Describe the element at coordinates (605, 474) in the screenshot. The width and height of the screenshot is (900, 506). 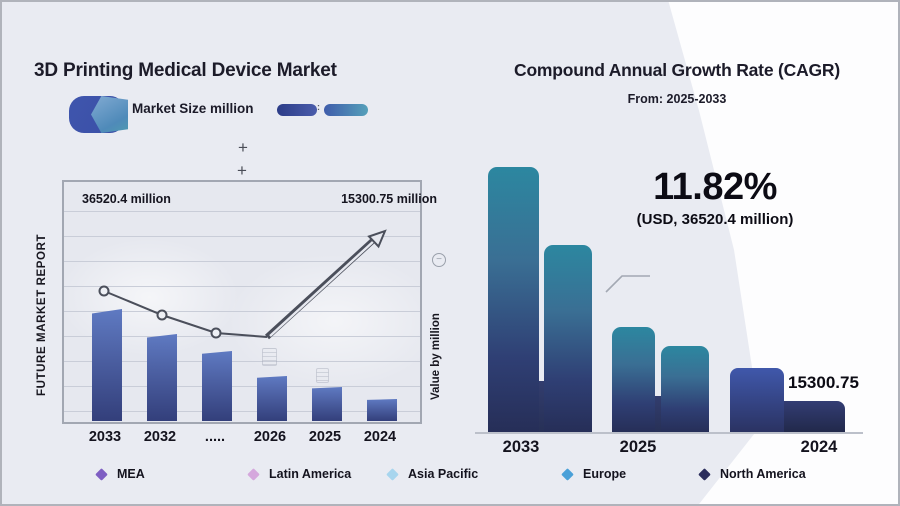
I see `legend-label: Europe` at that location.